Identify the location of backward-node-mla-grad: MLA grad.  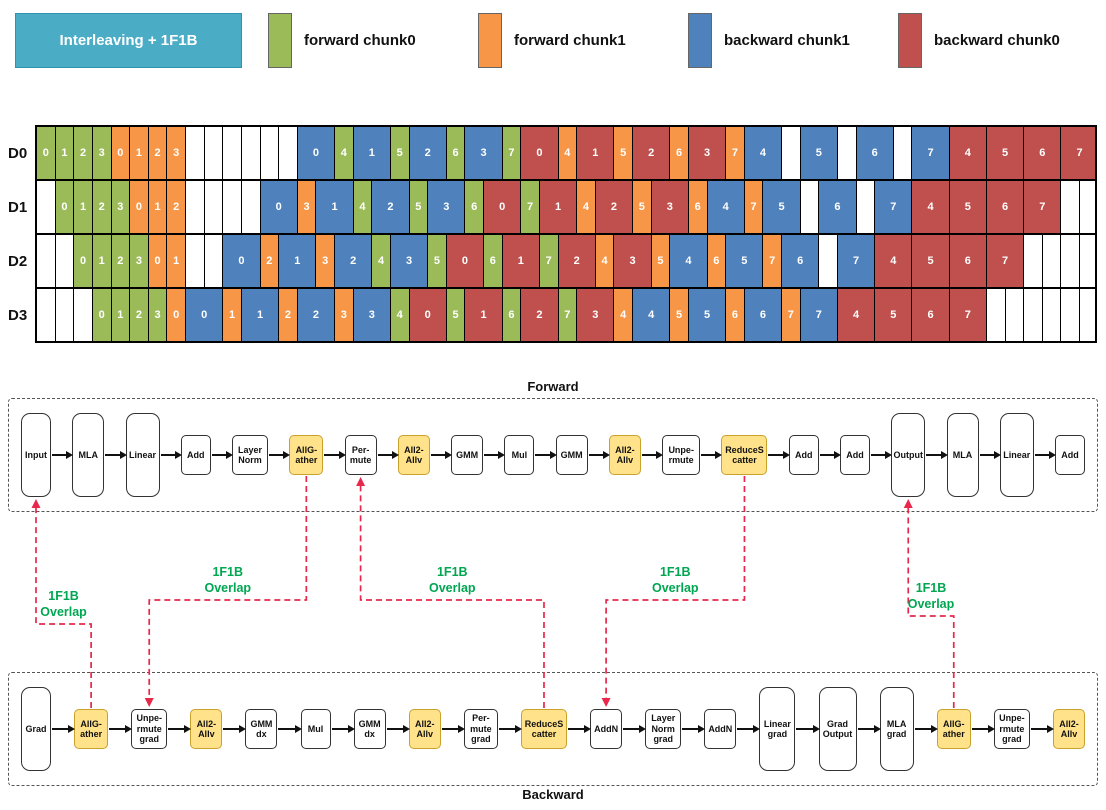
(896, 729).